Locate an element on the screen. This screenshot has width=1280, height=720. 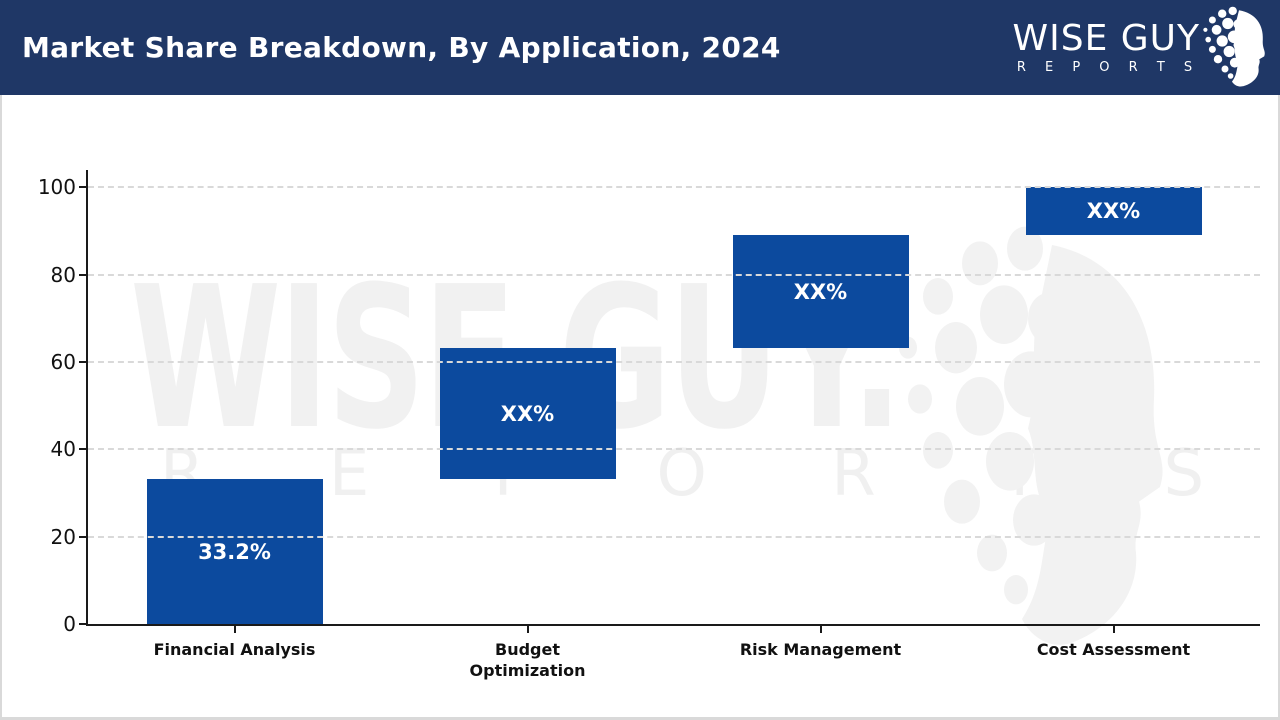
y-tick-label: 80 is located at coordinates (63, 274).